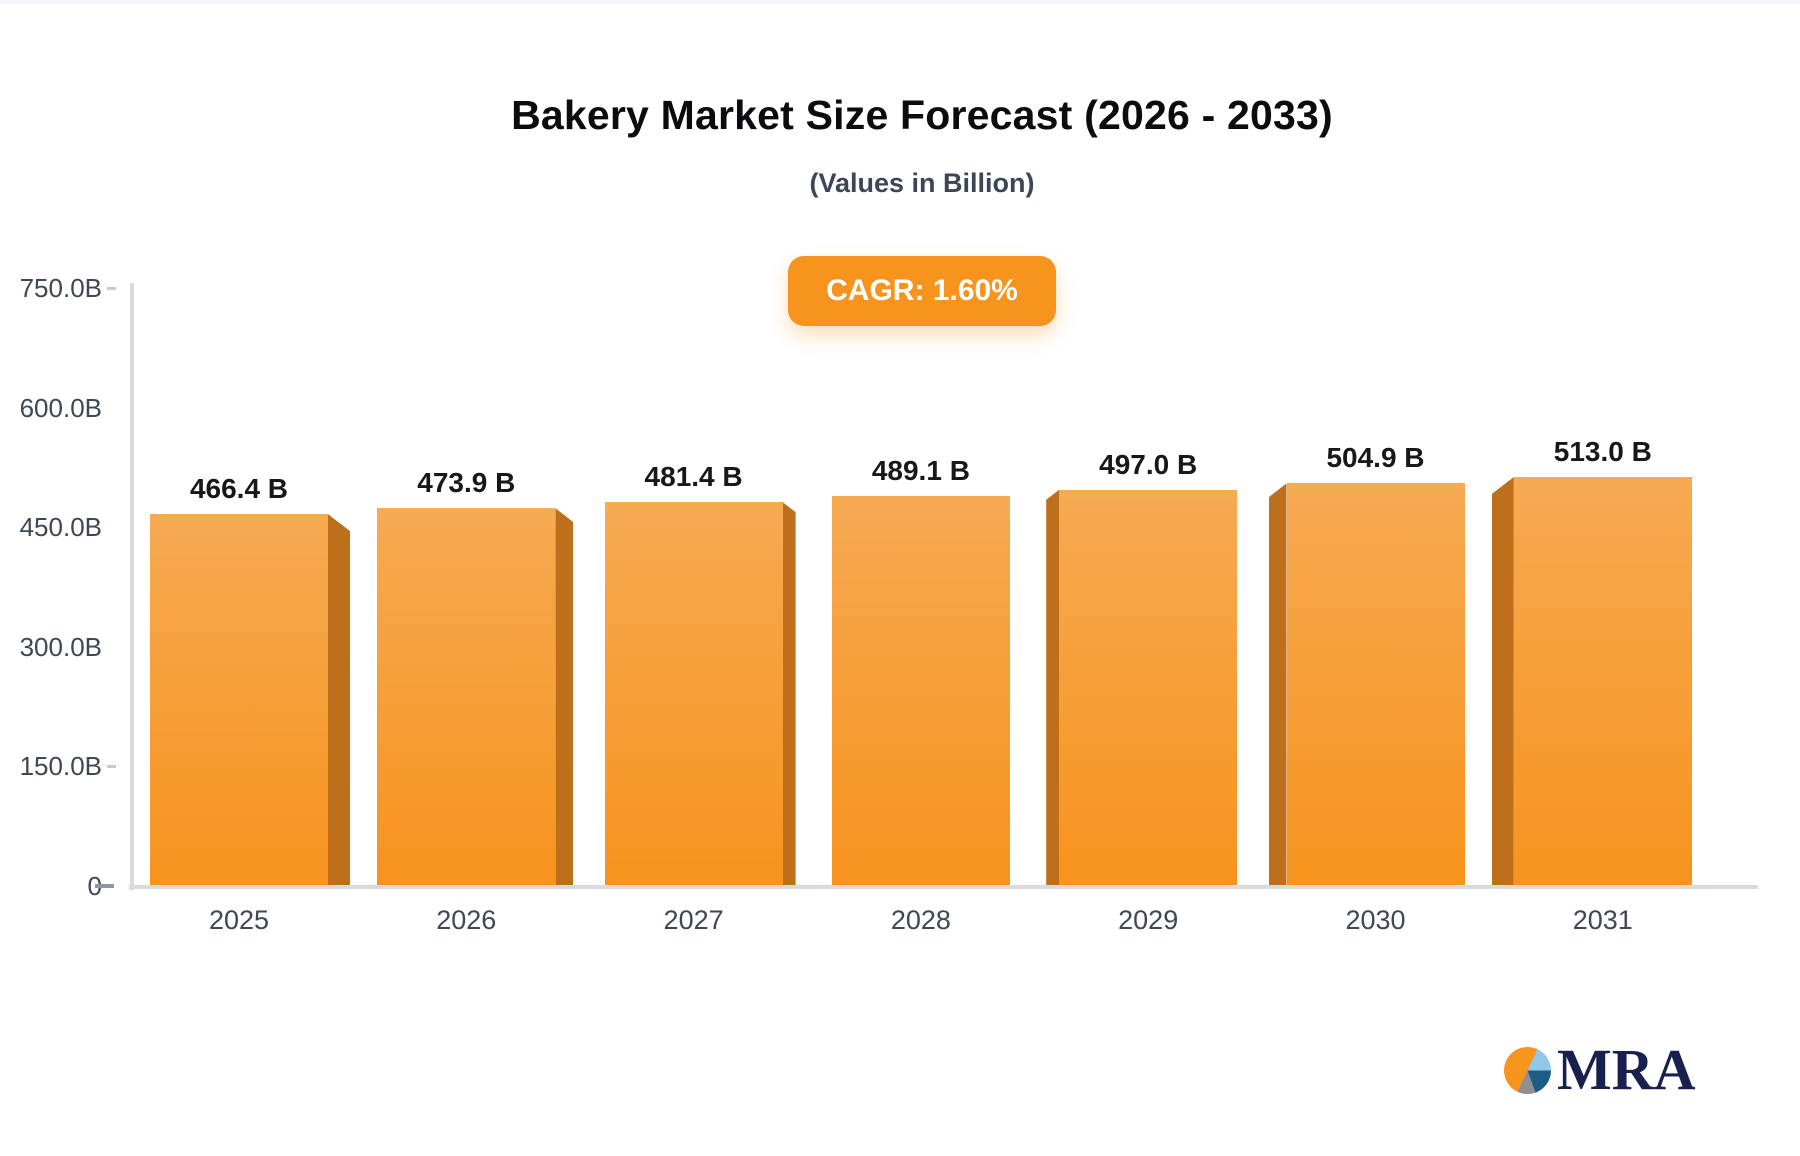 The image size is (1800, 1156). I want to click on bar-value-label: 504.9 B, so click(1375, 458).